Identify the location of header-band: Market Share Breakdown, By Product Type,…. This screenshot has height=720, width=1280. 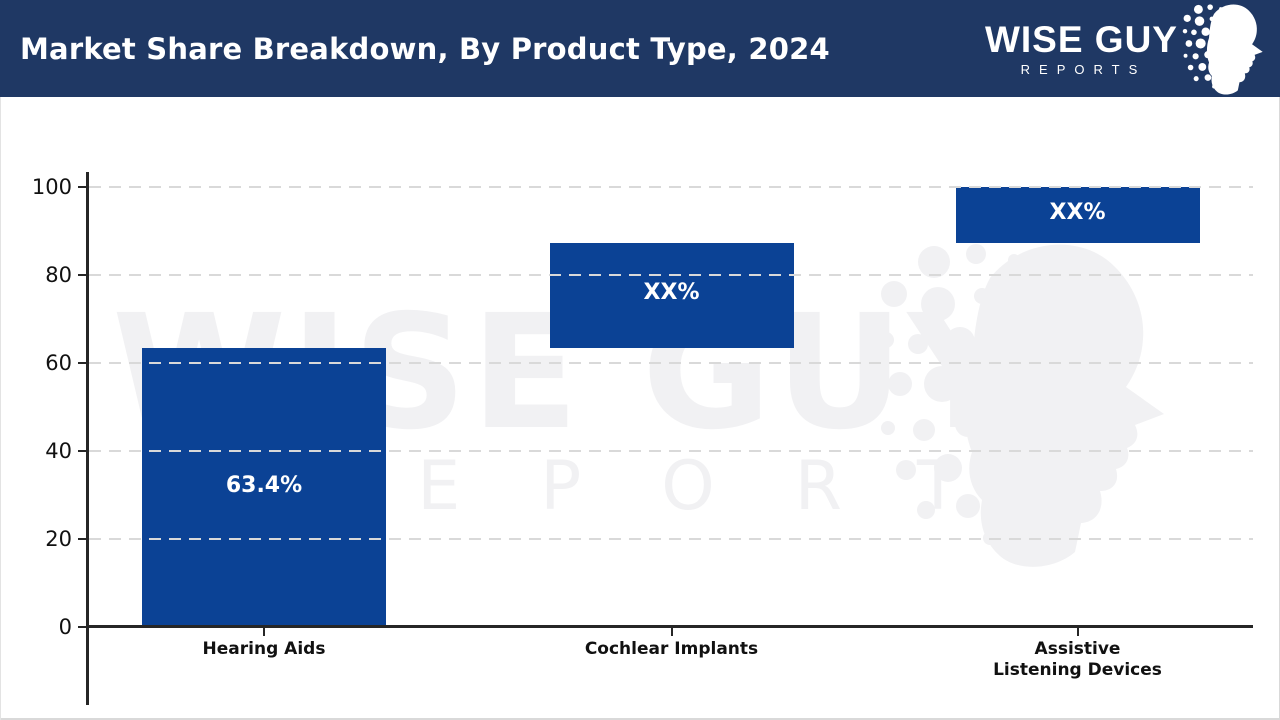
(640, 48).